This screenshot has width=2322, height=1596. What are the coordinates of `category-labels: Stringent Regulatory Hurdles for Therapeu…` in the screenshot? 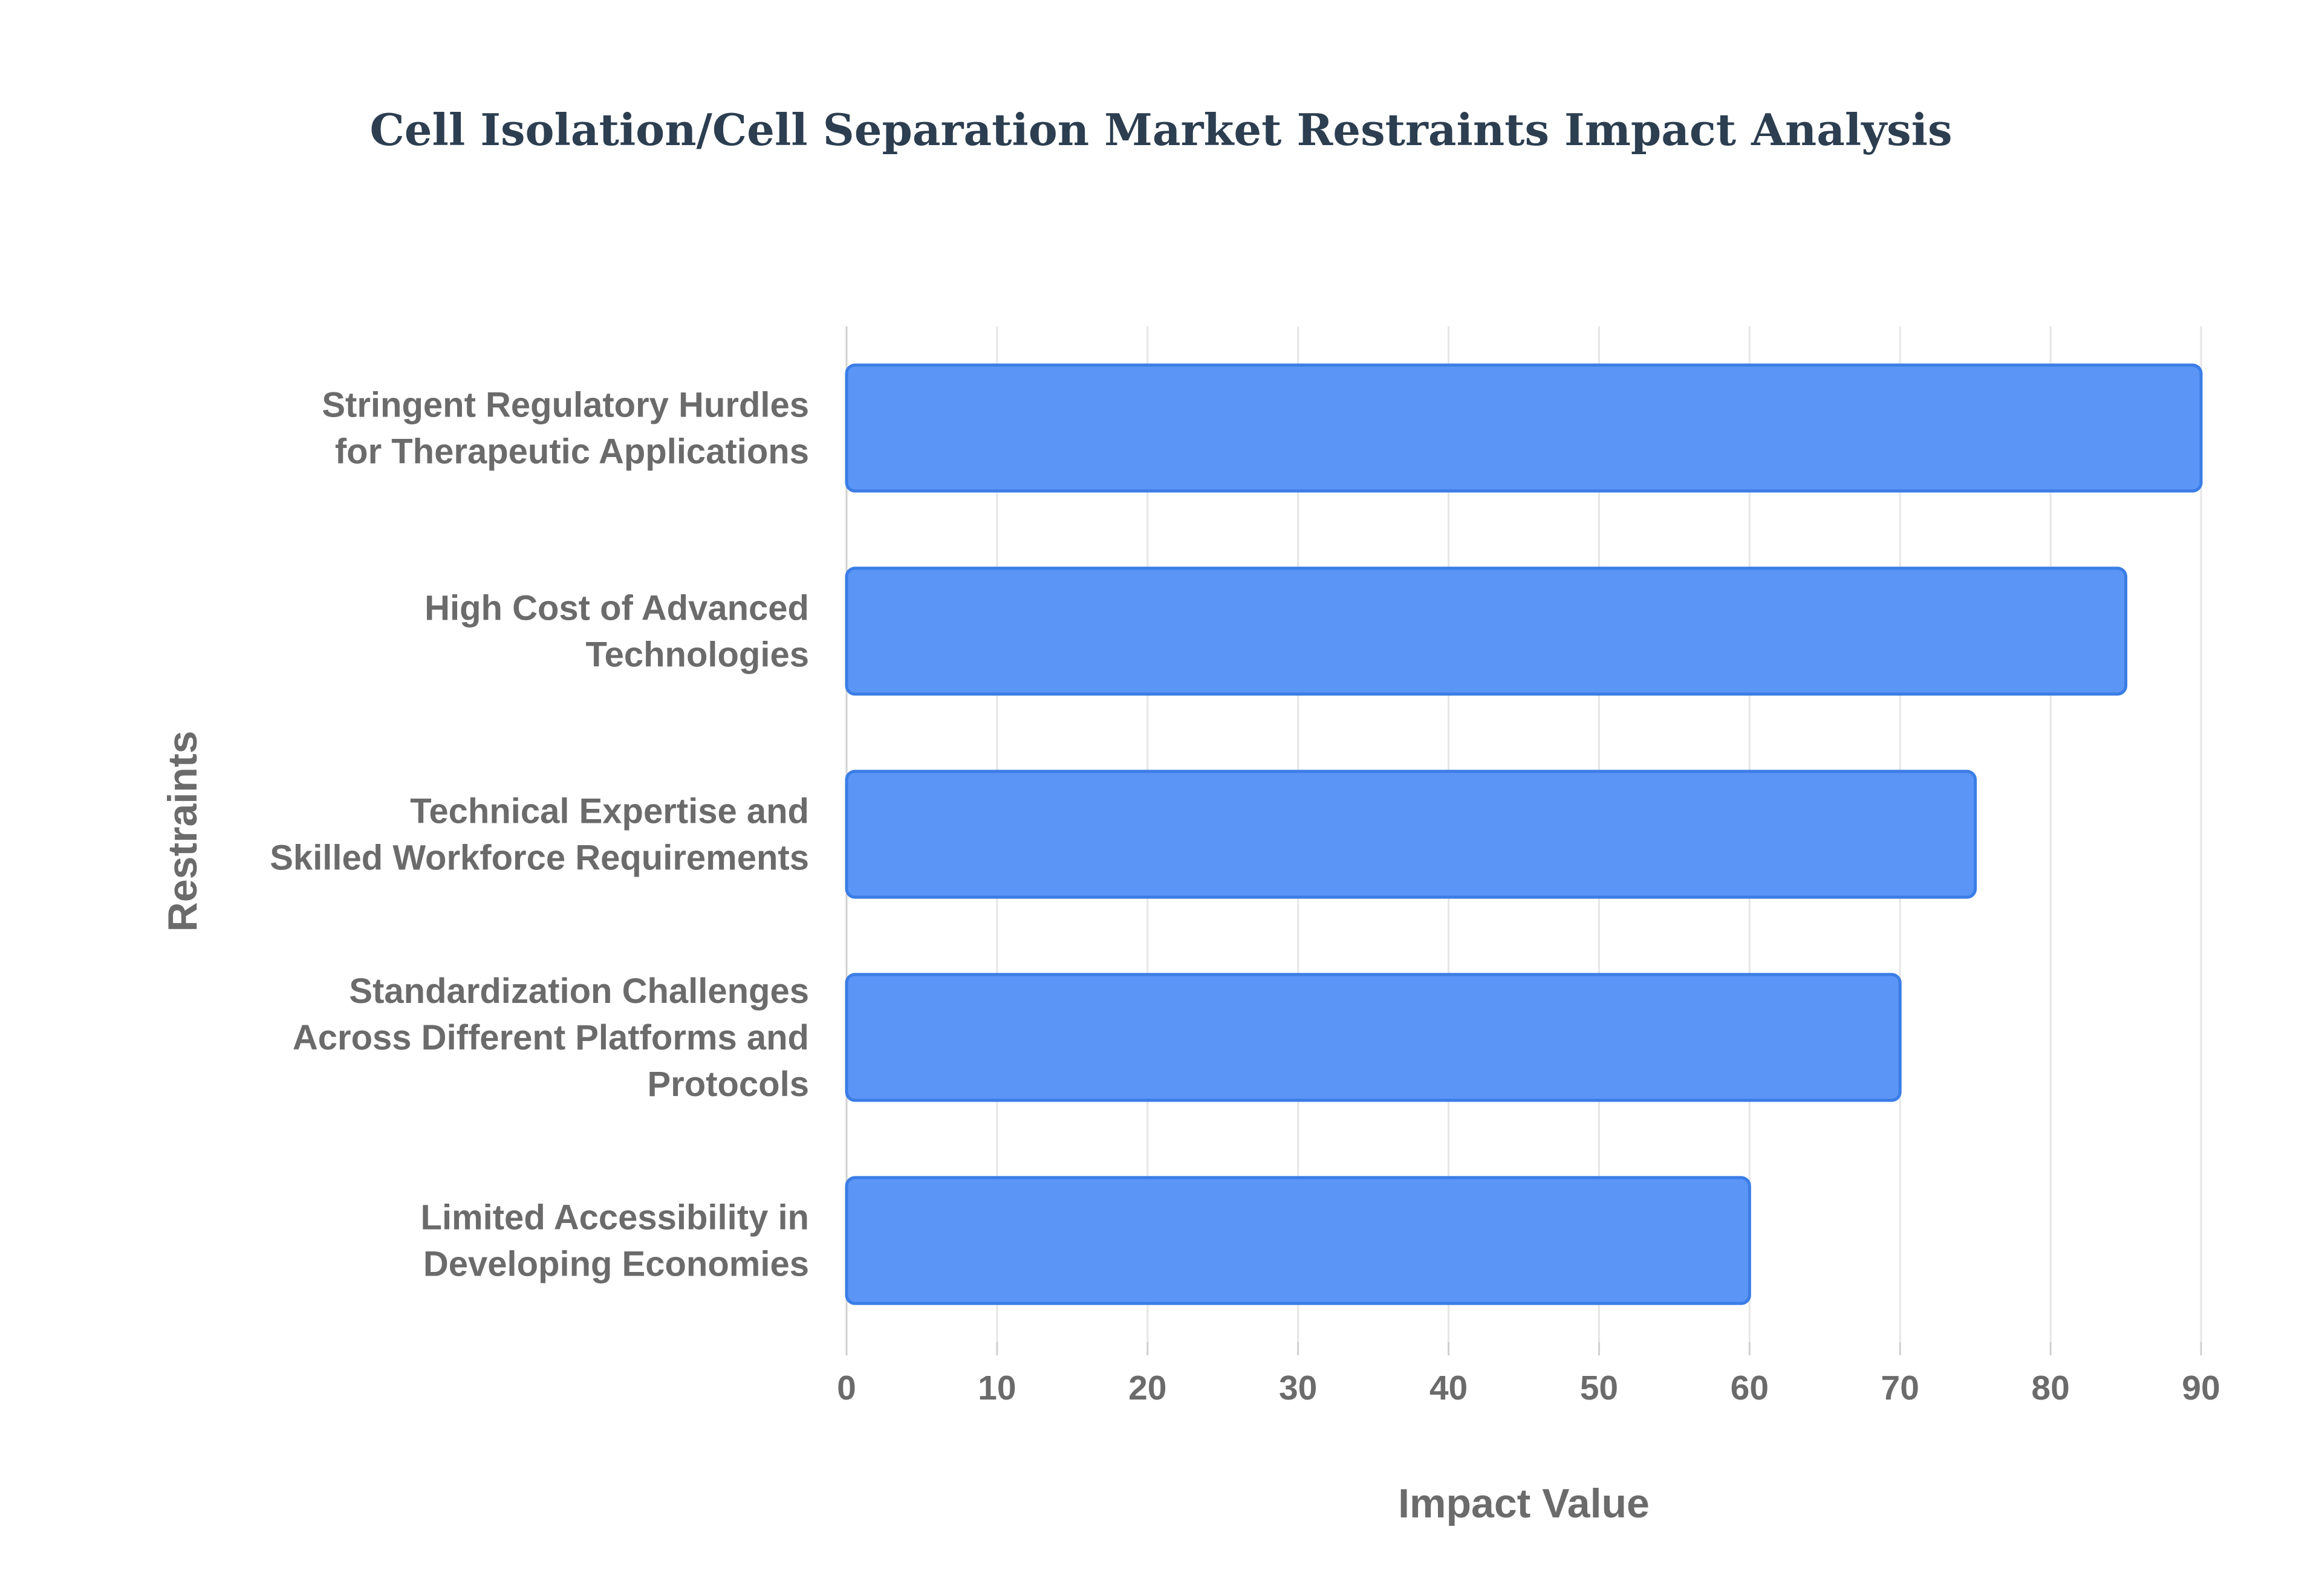 It's located at (539, 835).